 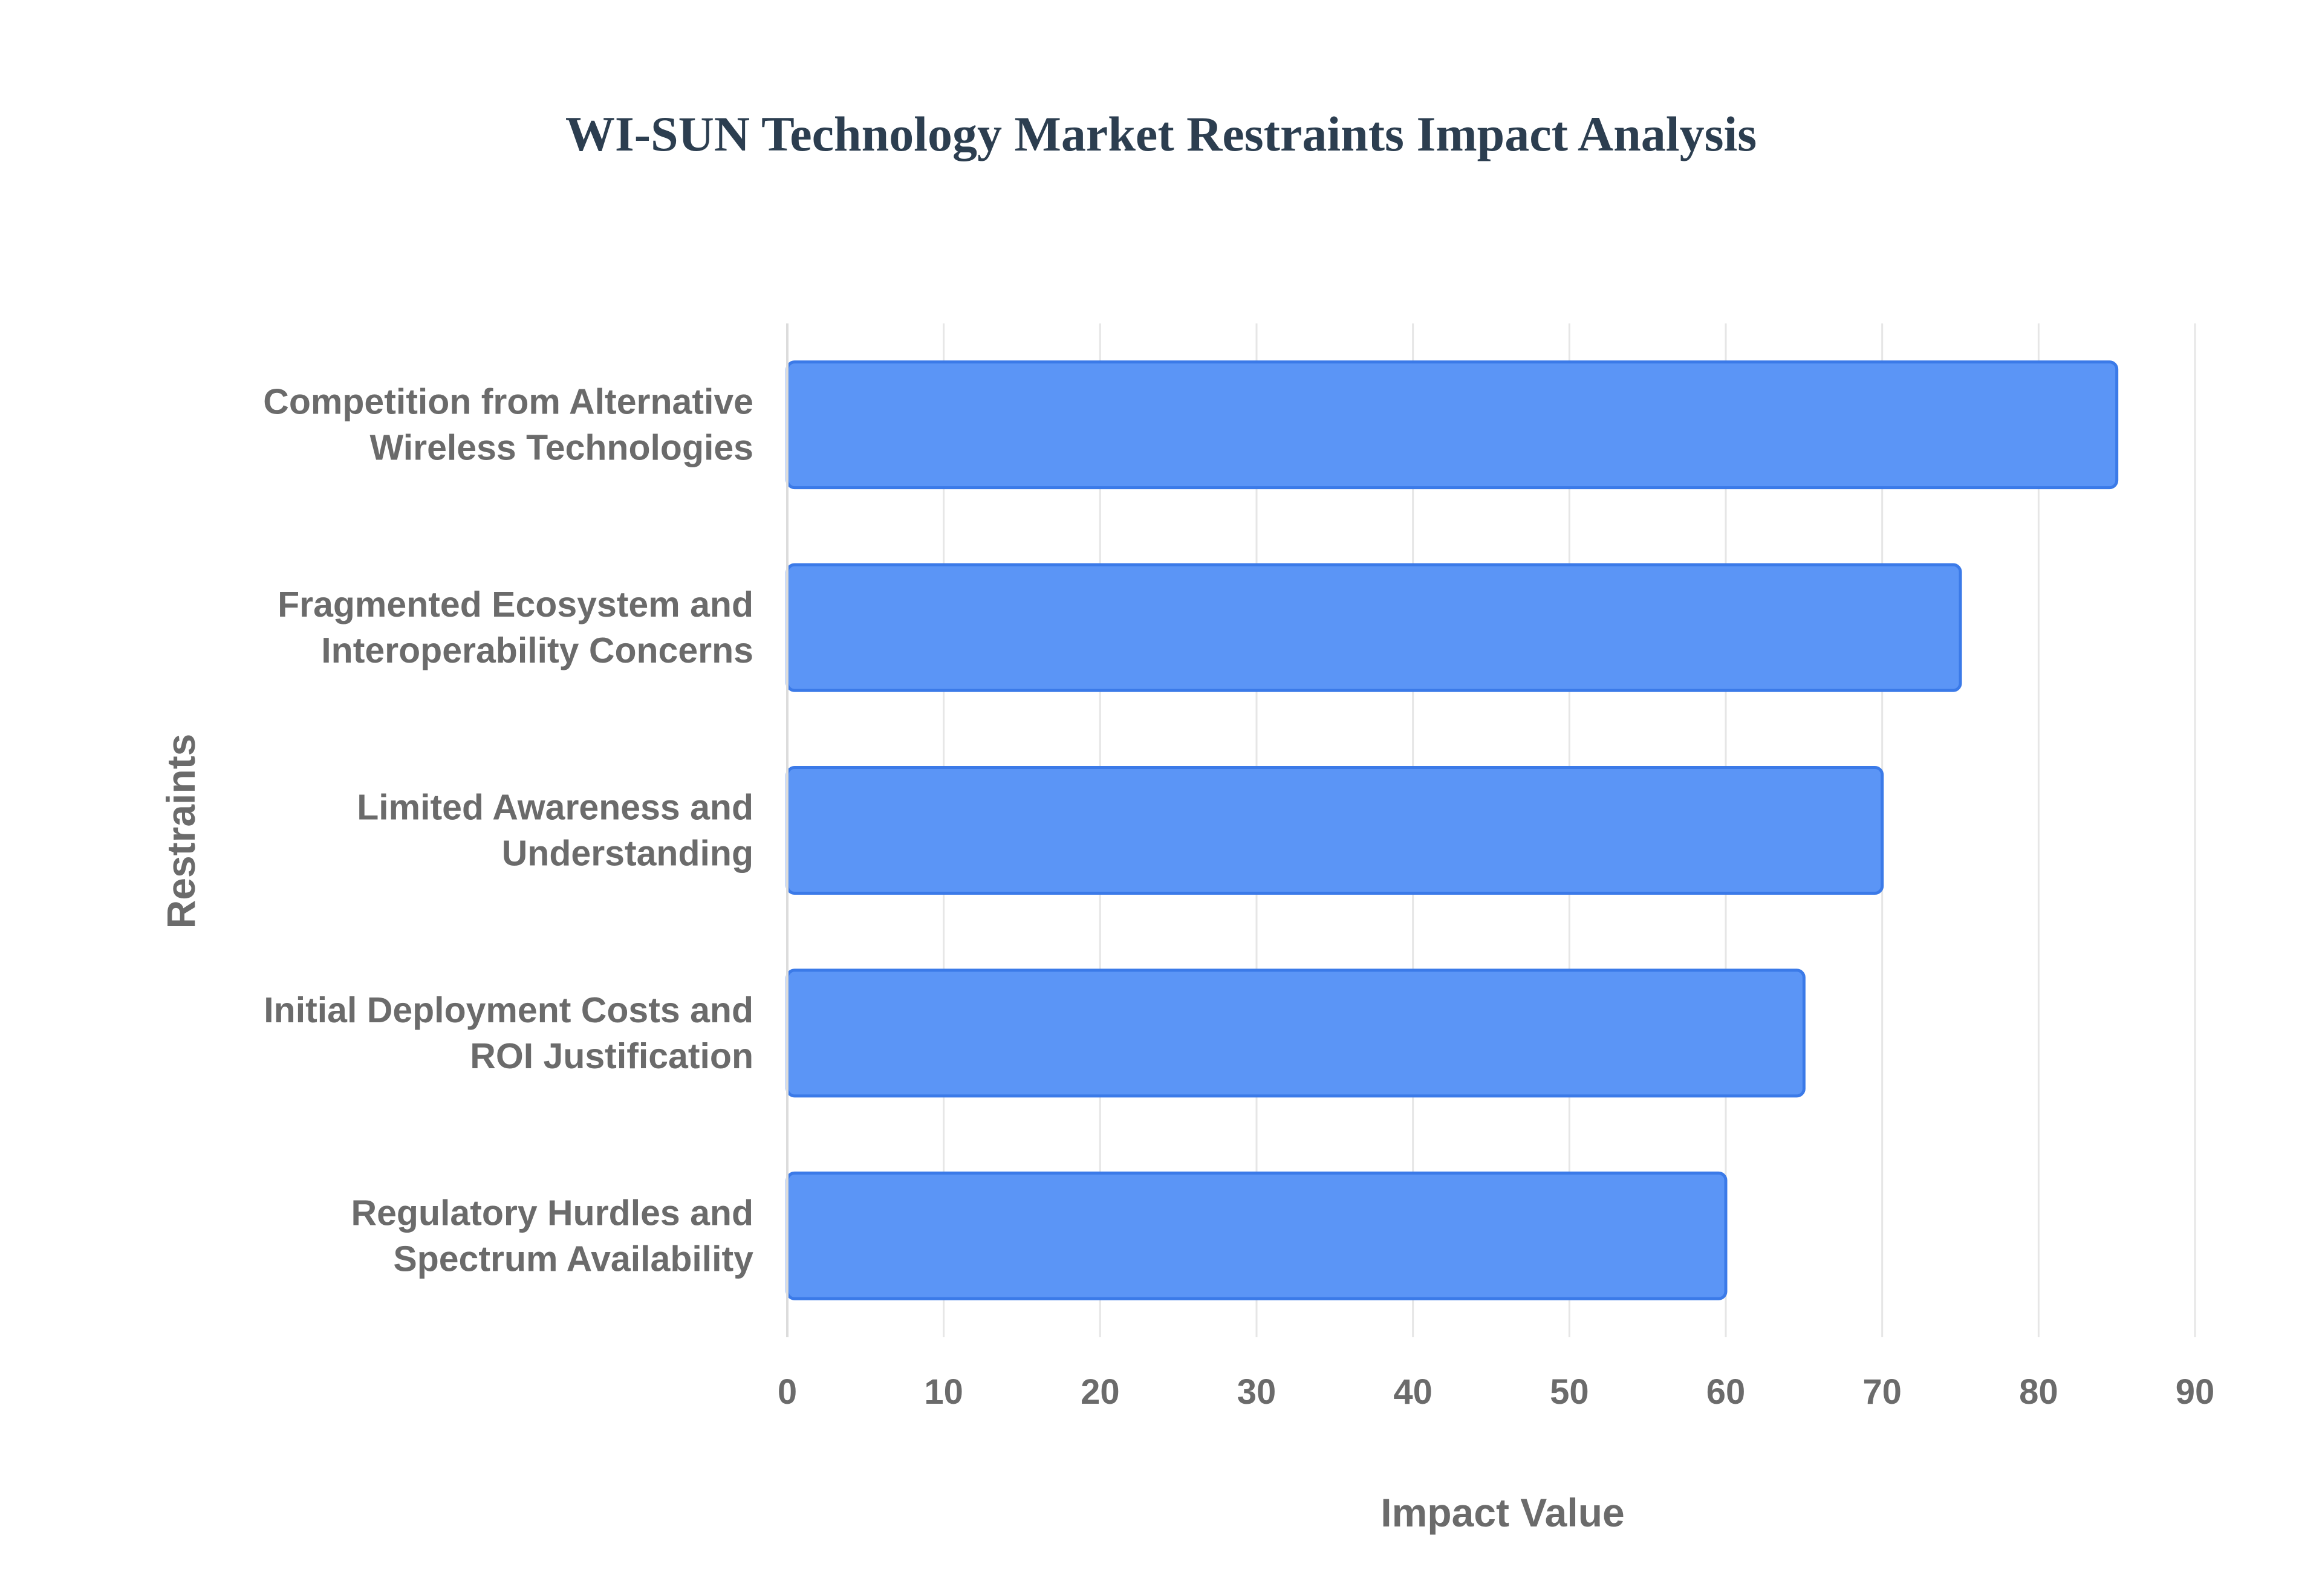 I want to click on y-category-label: Limited Awareness and, so click(x=555, y=808).